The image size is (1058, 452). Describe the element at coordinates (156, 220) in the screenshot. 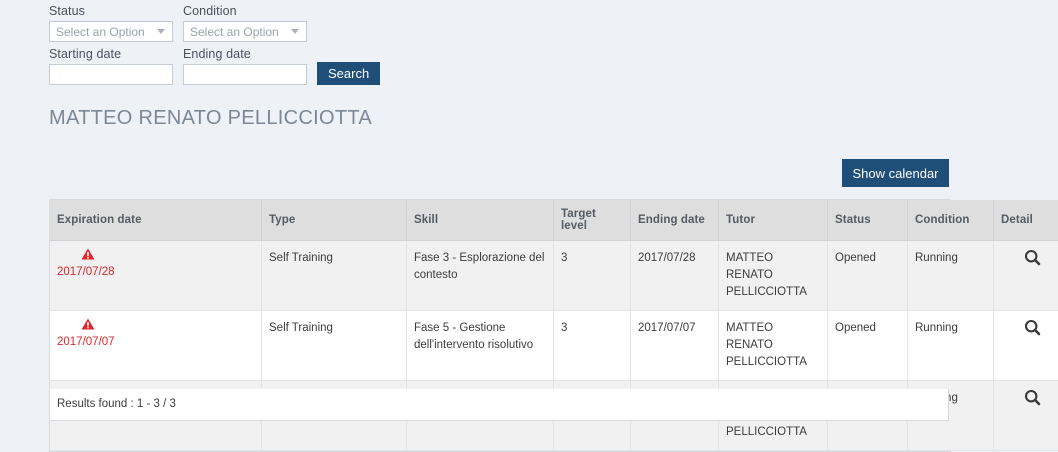

I see `column-header-expiration-date: Expiration date` at that location.